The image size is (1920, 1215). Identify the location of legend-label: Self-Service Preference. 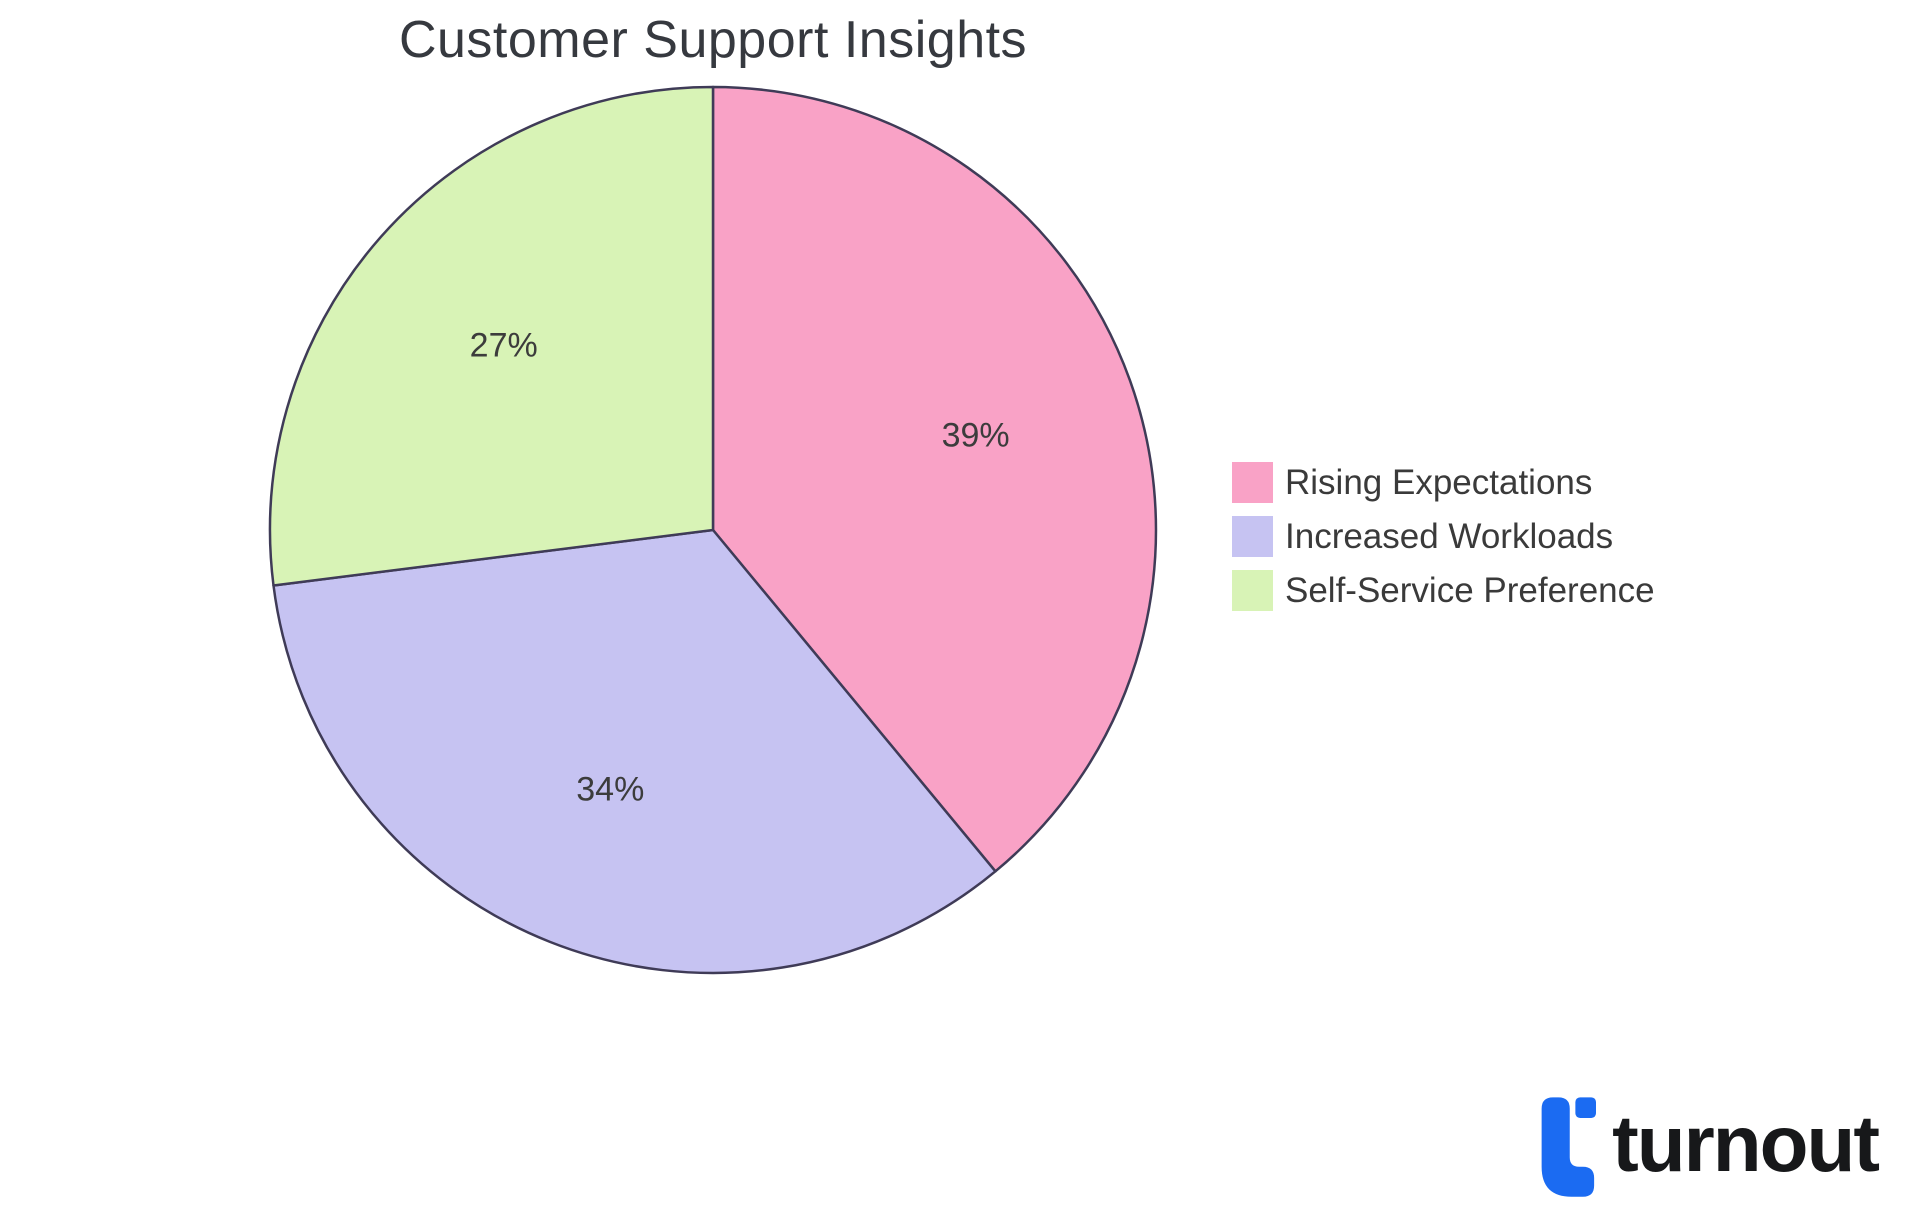
(1470, 590).